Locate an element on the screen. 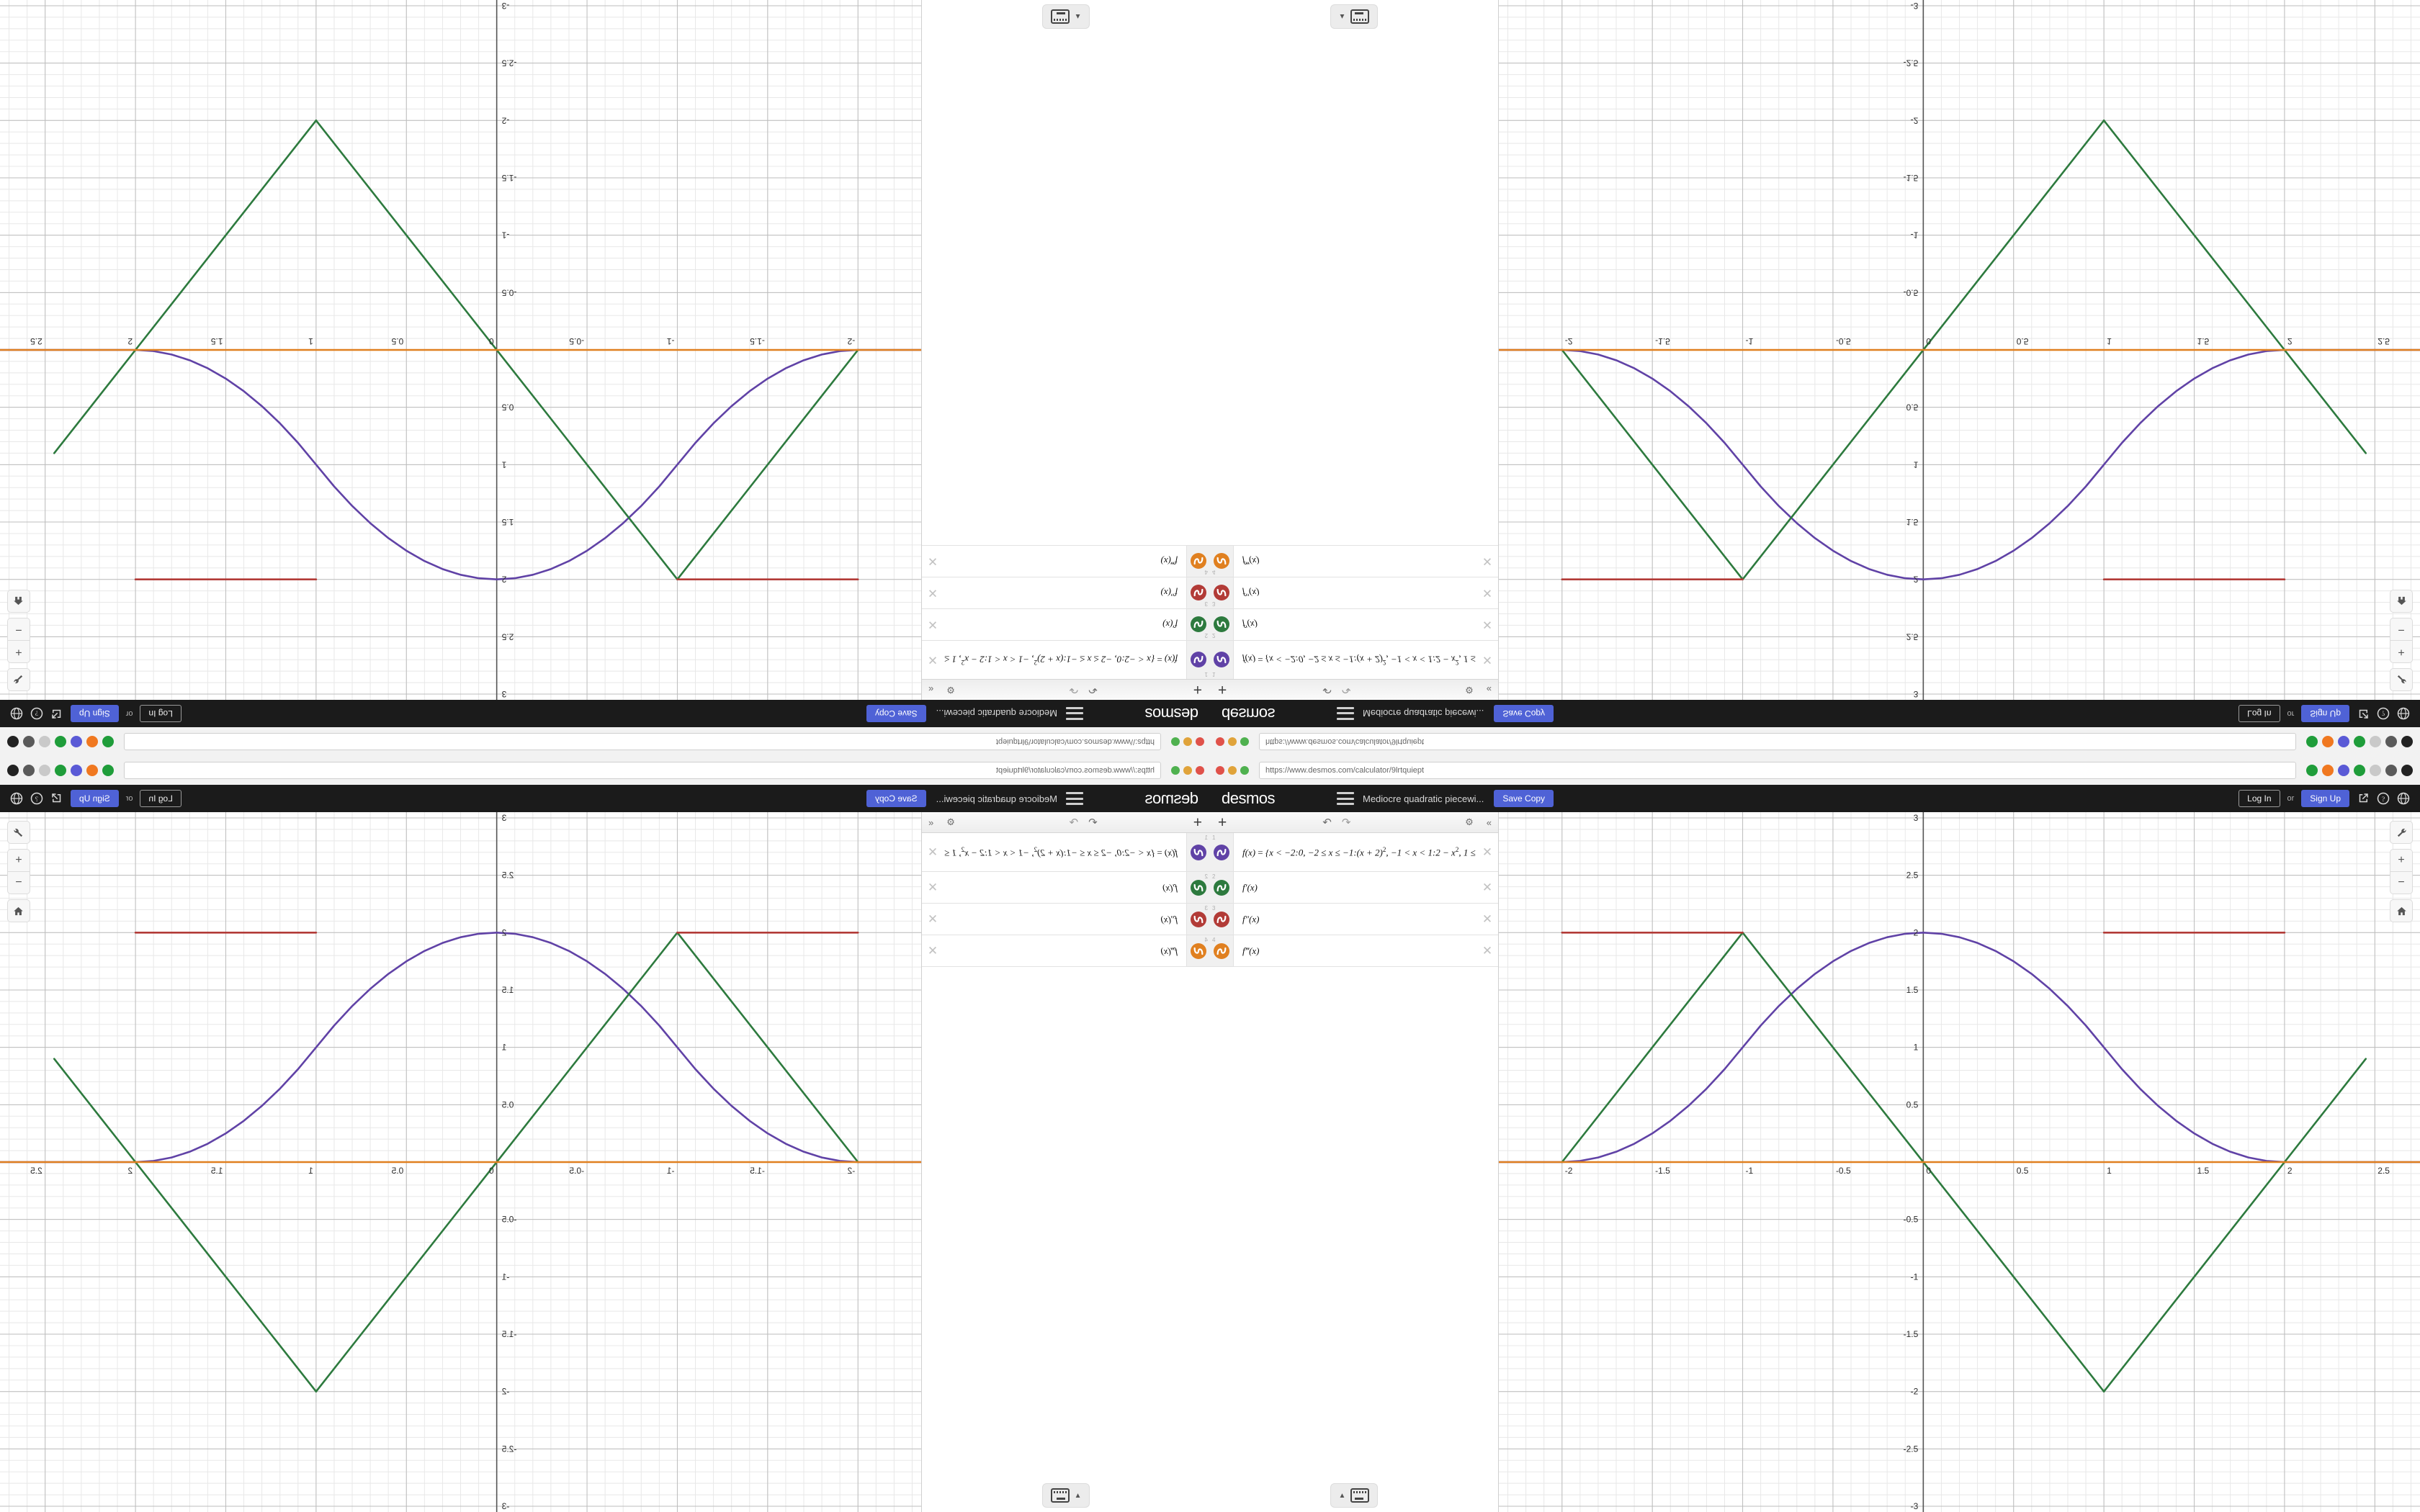  trash-icon is located at coordinates (13, 770).